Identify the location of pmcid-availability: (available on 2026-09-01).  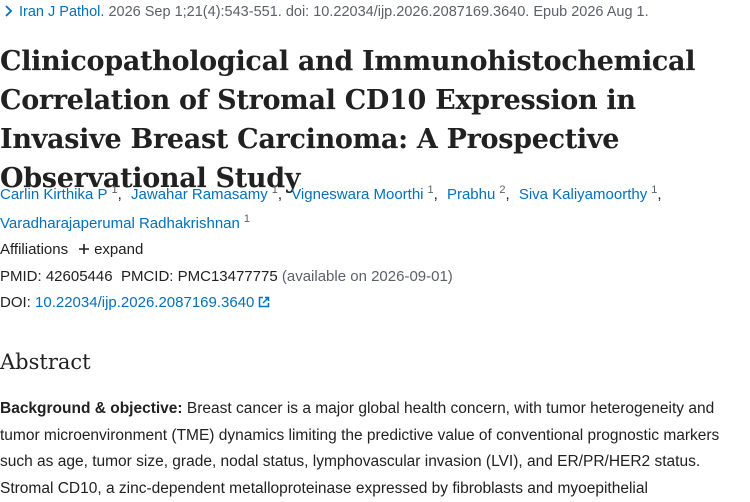
(367, 276).